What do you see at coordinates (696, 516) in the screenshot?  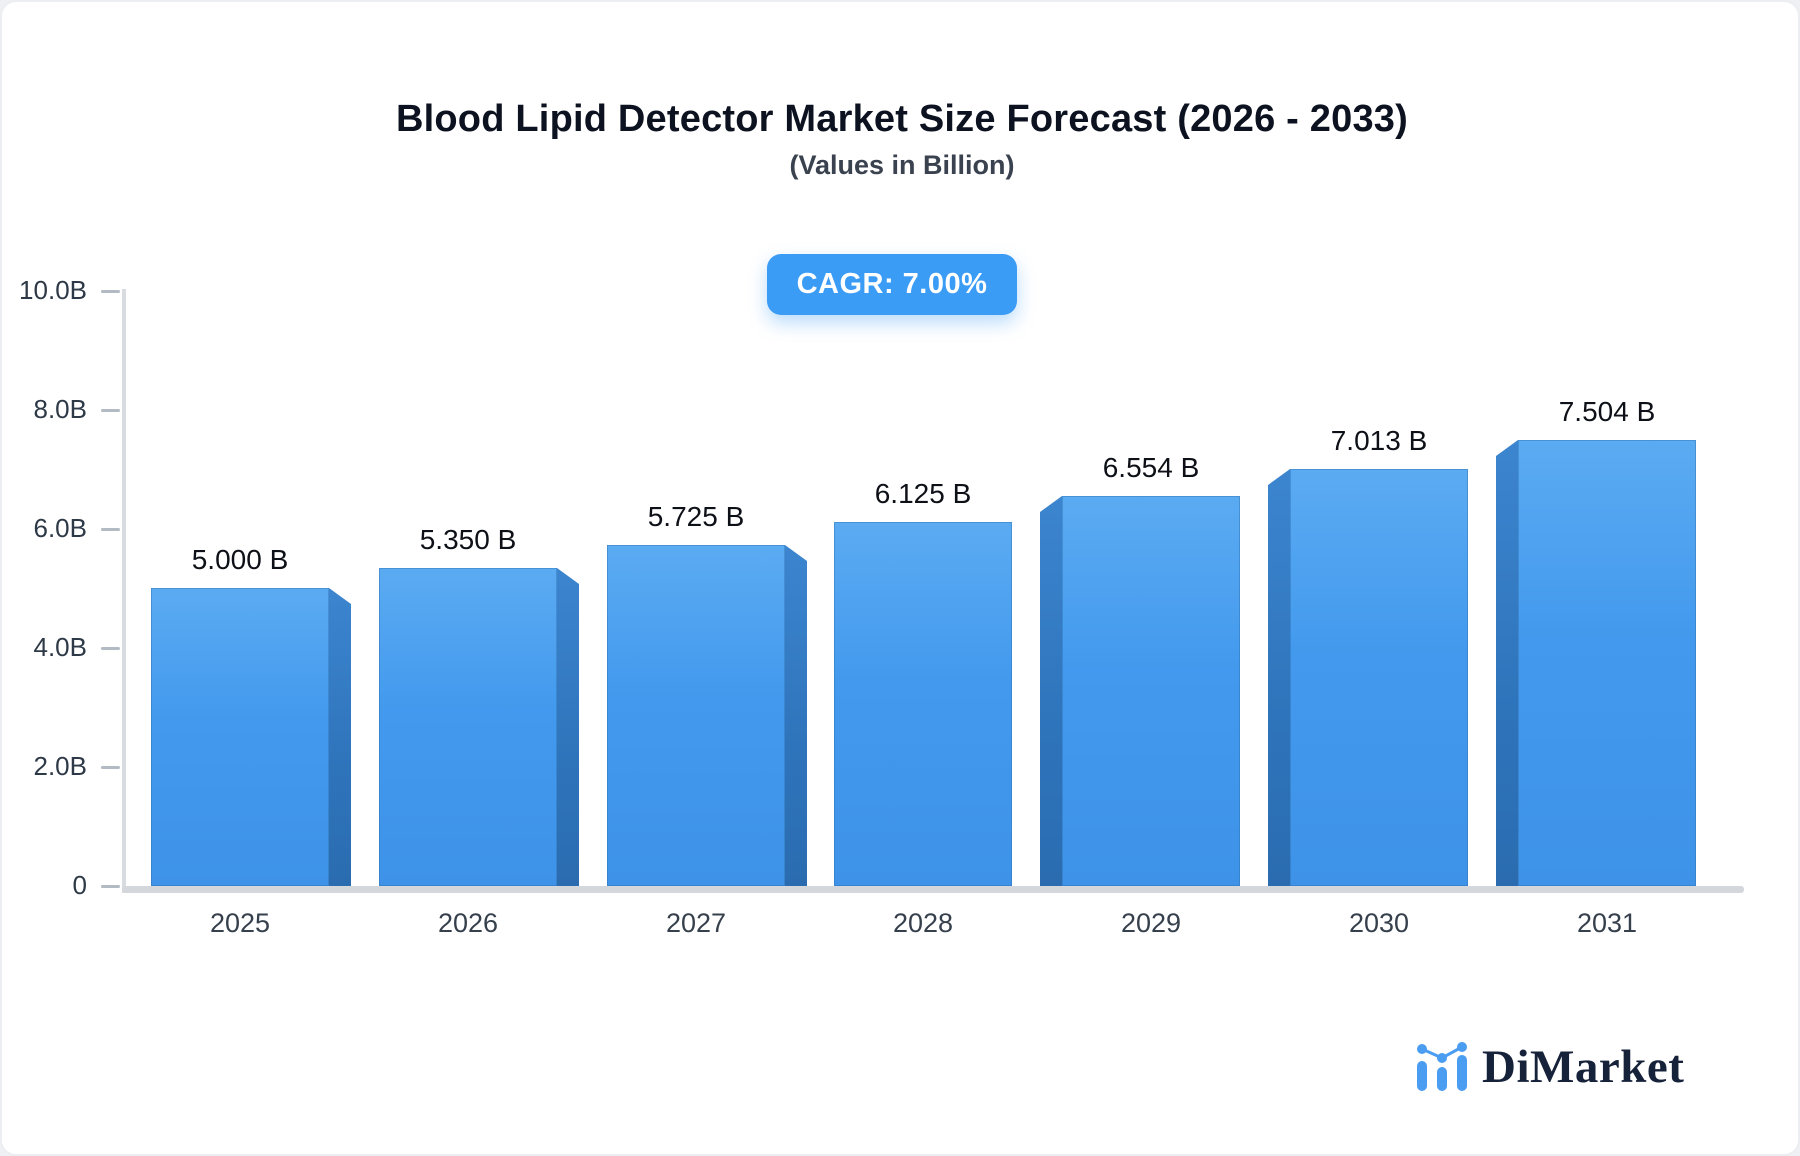 I see `bar-value-label: 5.725 B` at bounding box center [696, 516].